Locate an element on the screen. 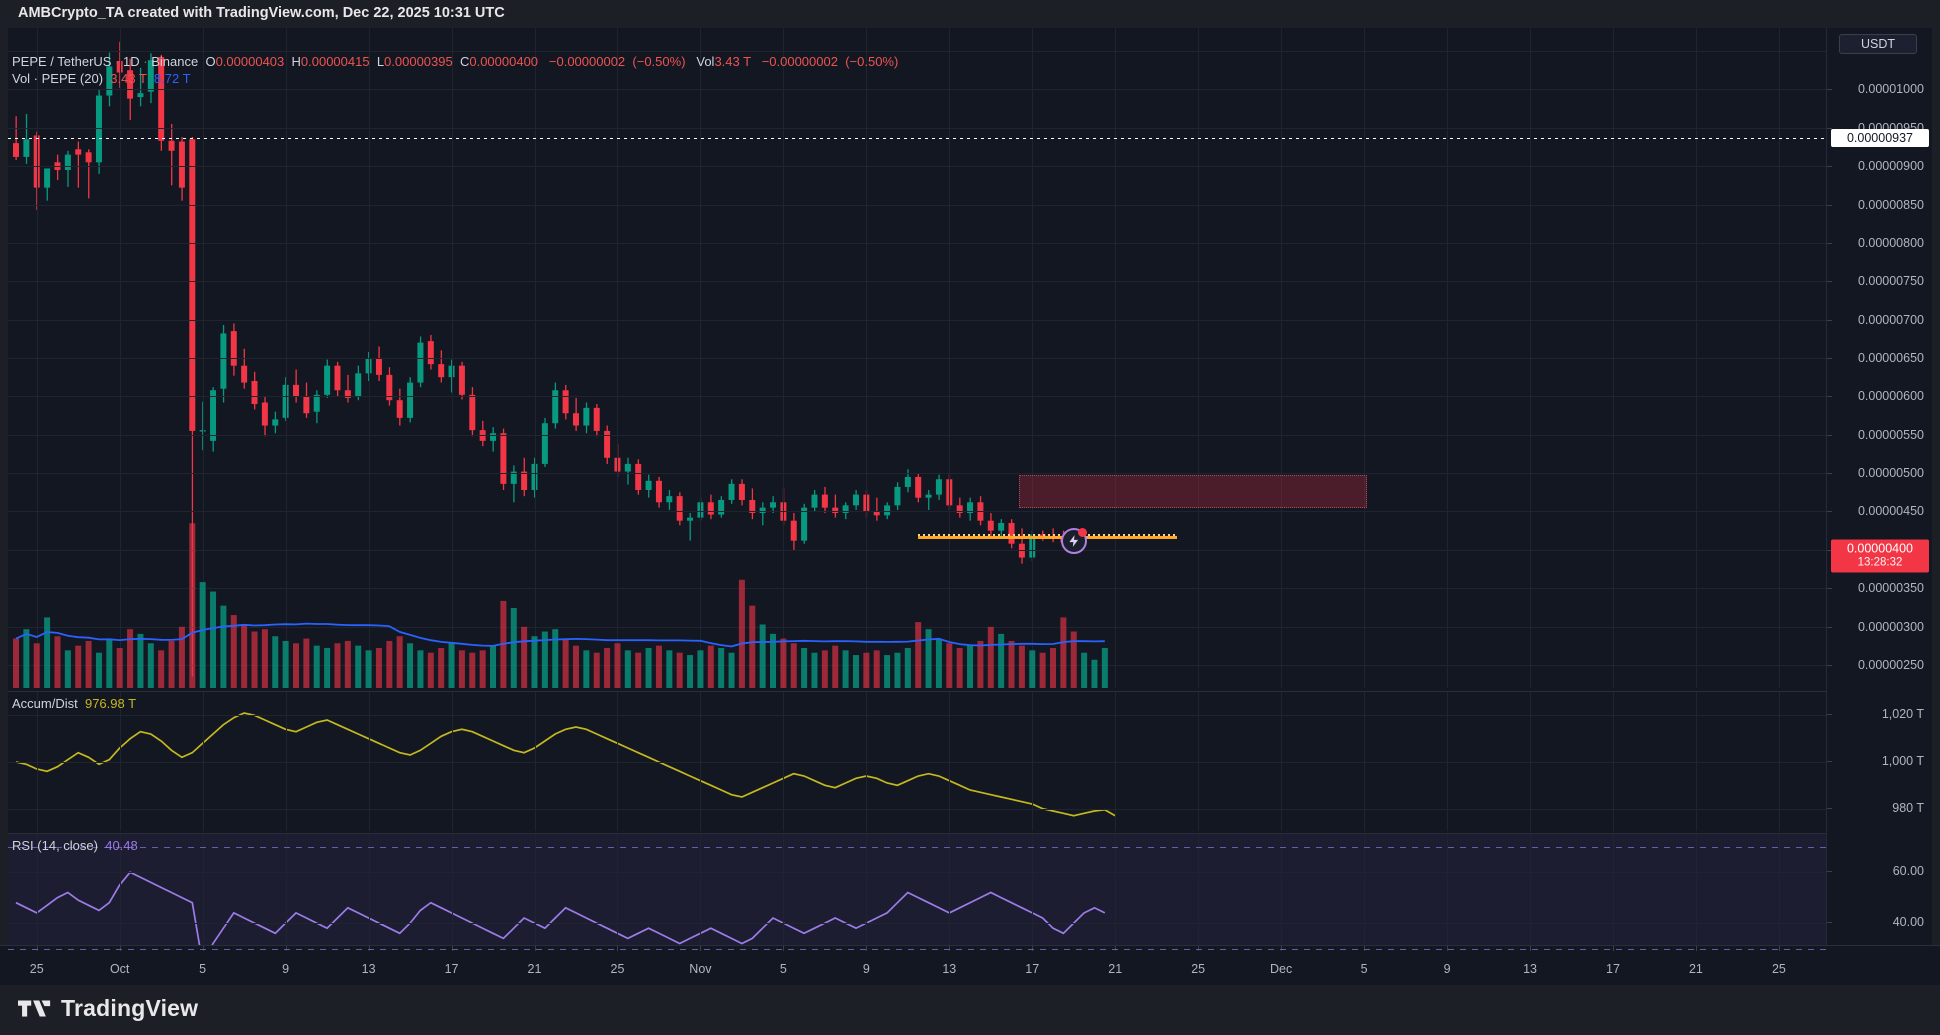 The height and width of the screenshot is (1035, 1940). price-axis-label: 0.00000650 is located at coordinates (1890, 358).